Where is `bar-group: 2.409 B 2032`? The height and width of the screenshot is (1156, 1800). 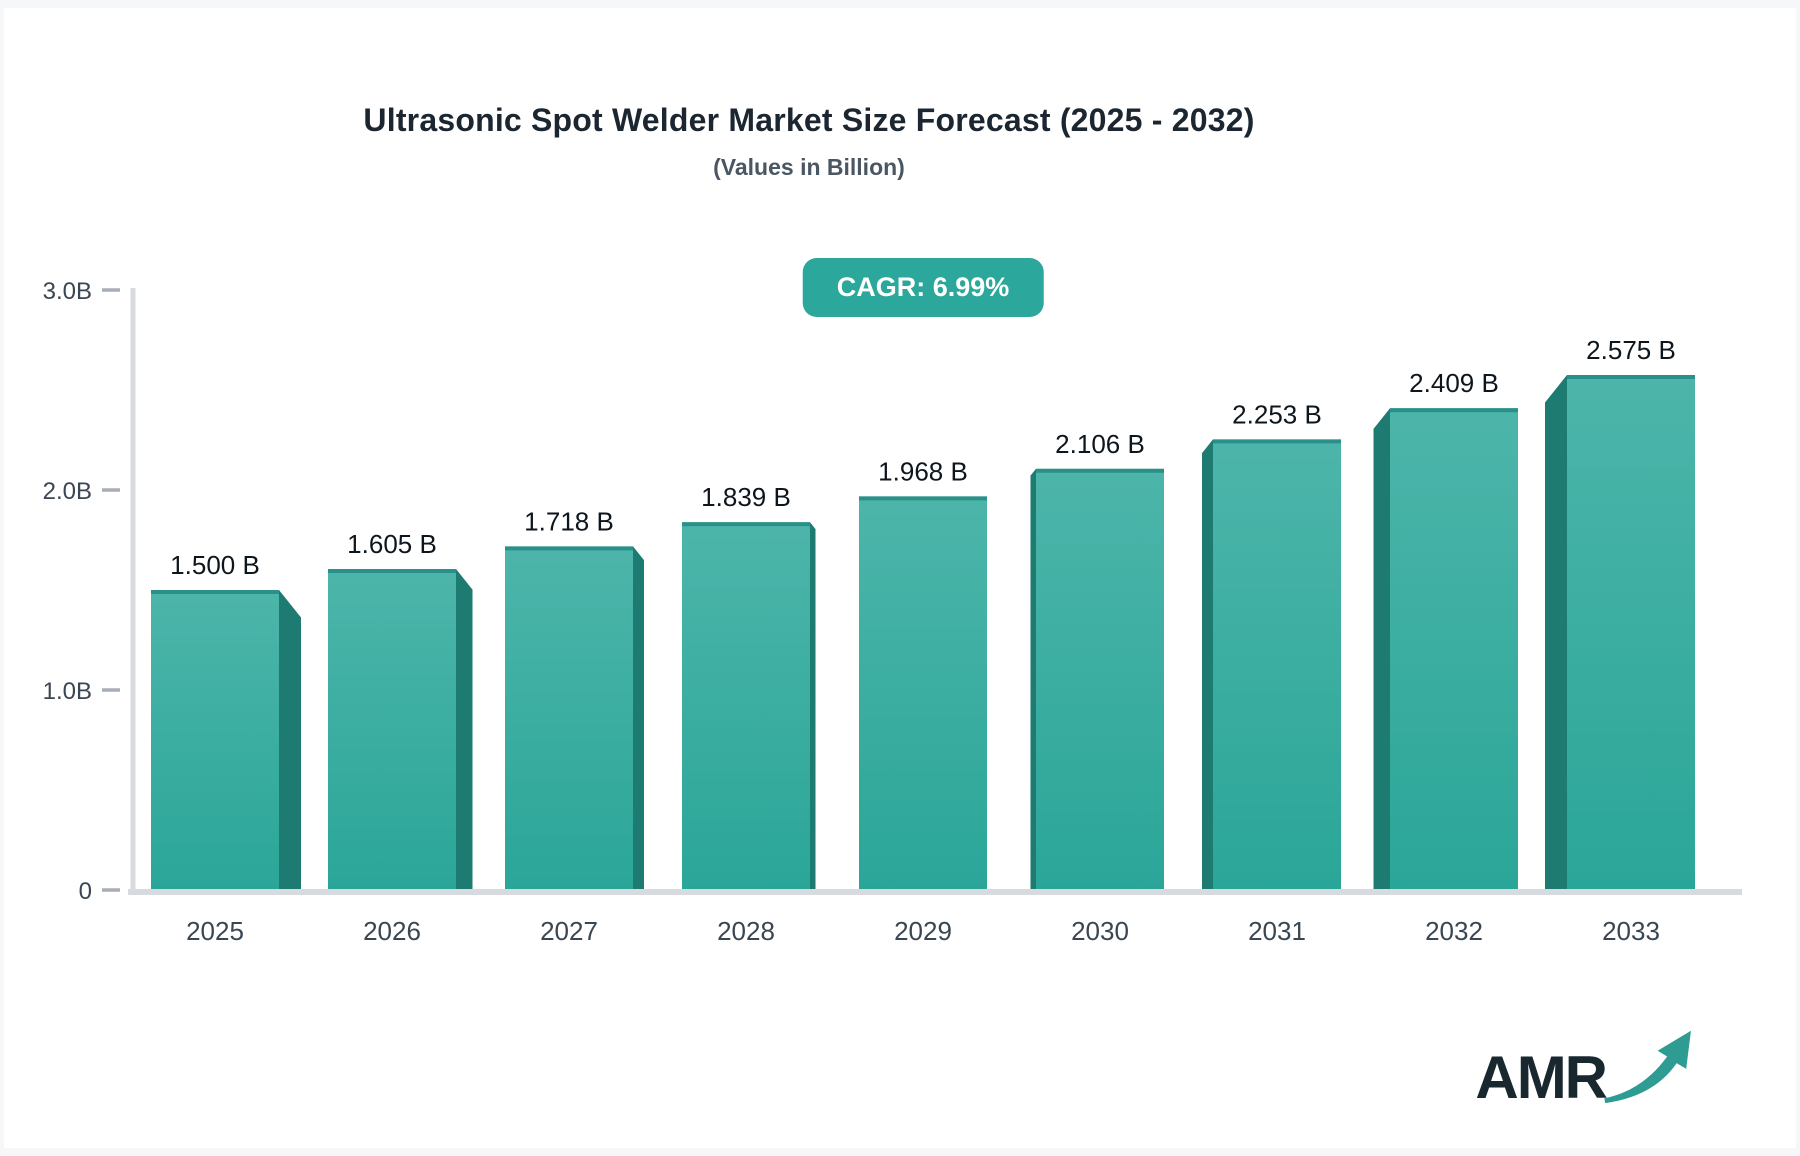 bar-group: 2.409 B 2032 is located at coordinates (1445, 657).